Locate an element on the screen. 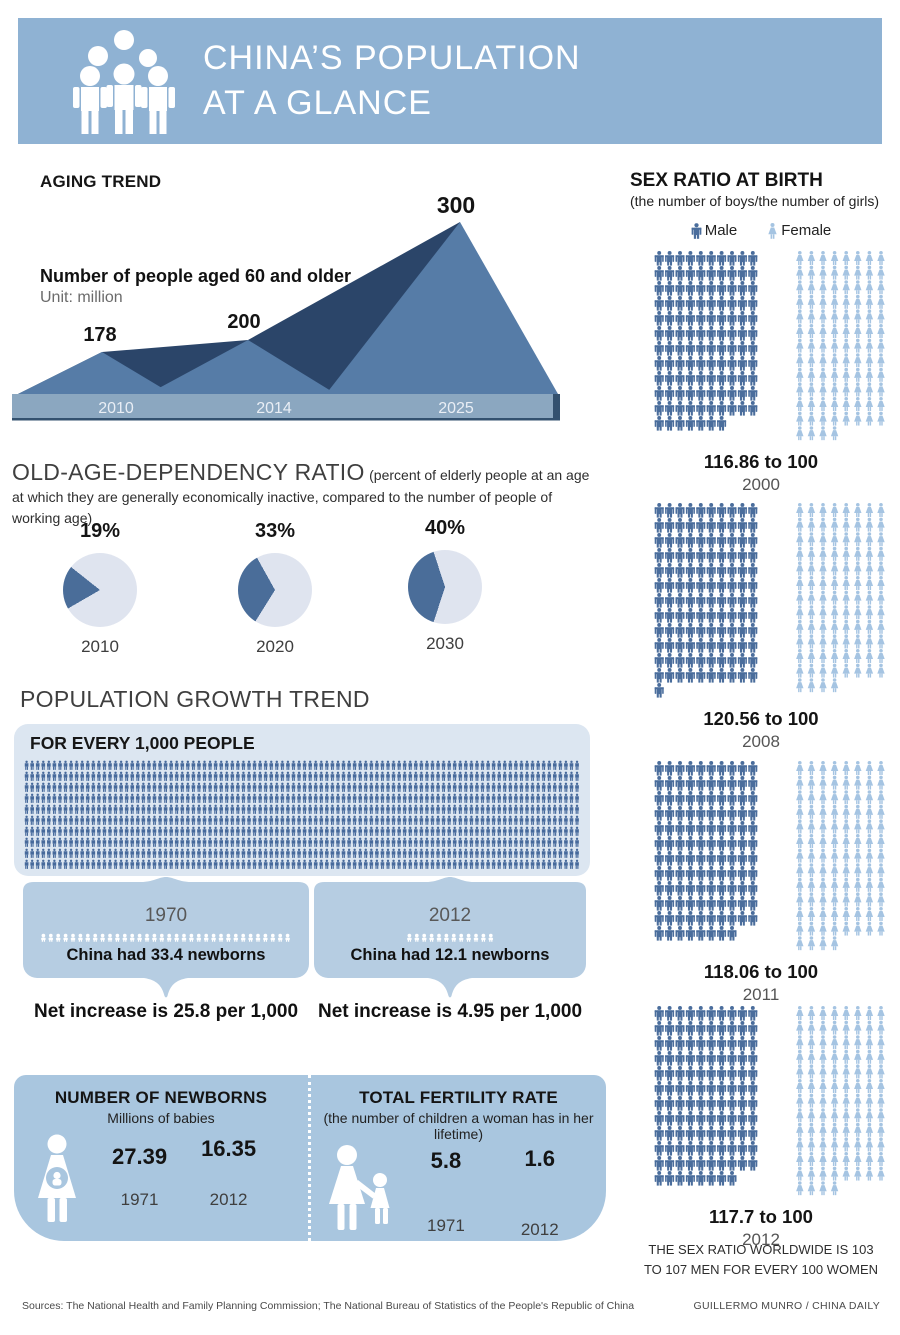 This screenshot has width=900, height=1335. growth-panel-1970: 1970 China had 33.4 newborns is located at coordinates (166, 938).